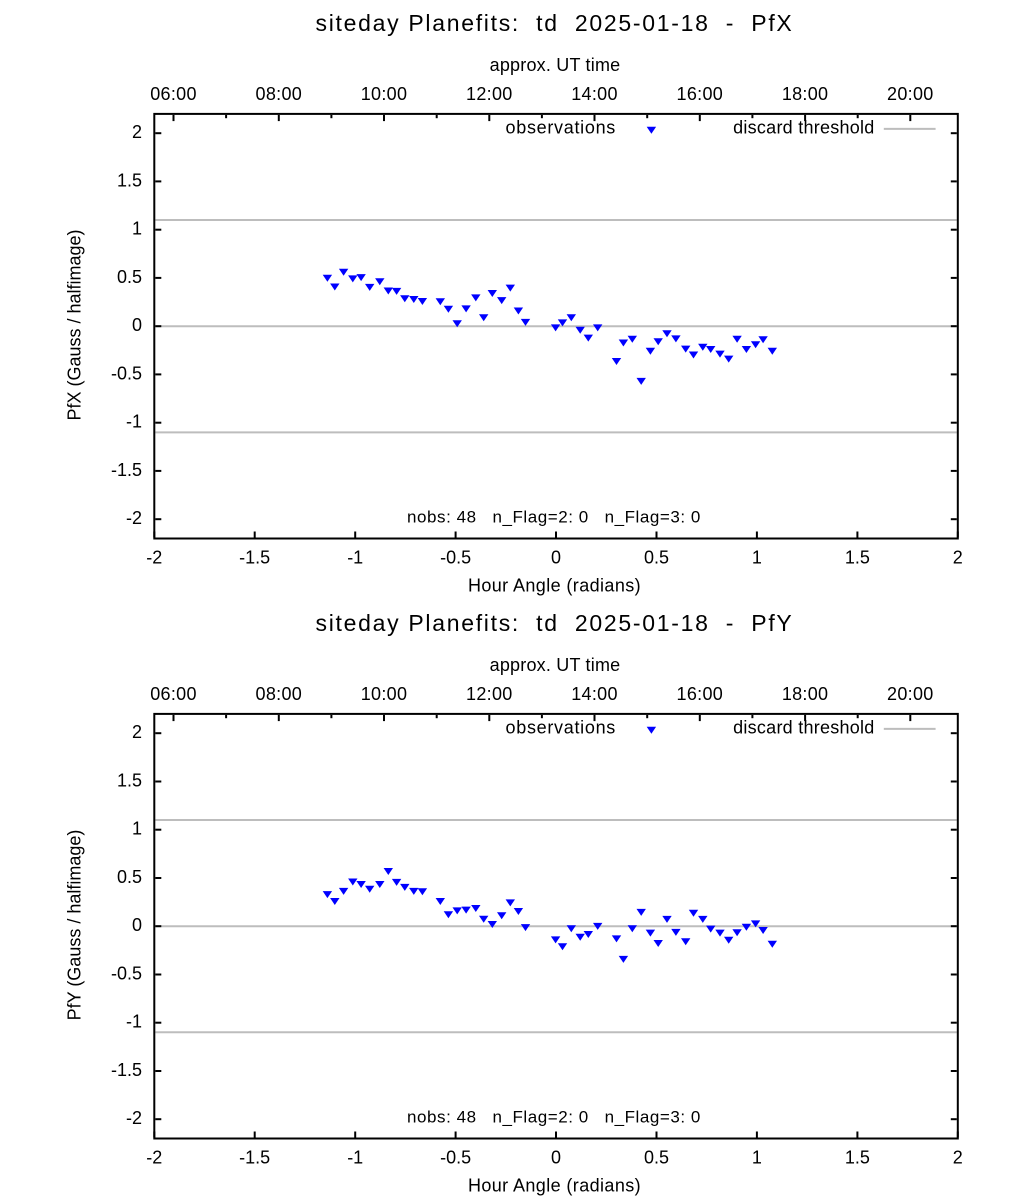  I want to click on svg-text:siteday Planefits: td 2025-0: siteday Planefits: td 2025-01-18 - PfX, so click(555, 23).